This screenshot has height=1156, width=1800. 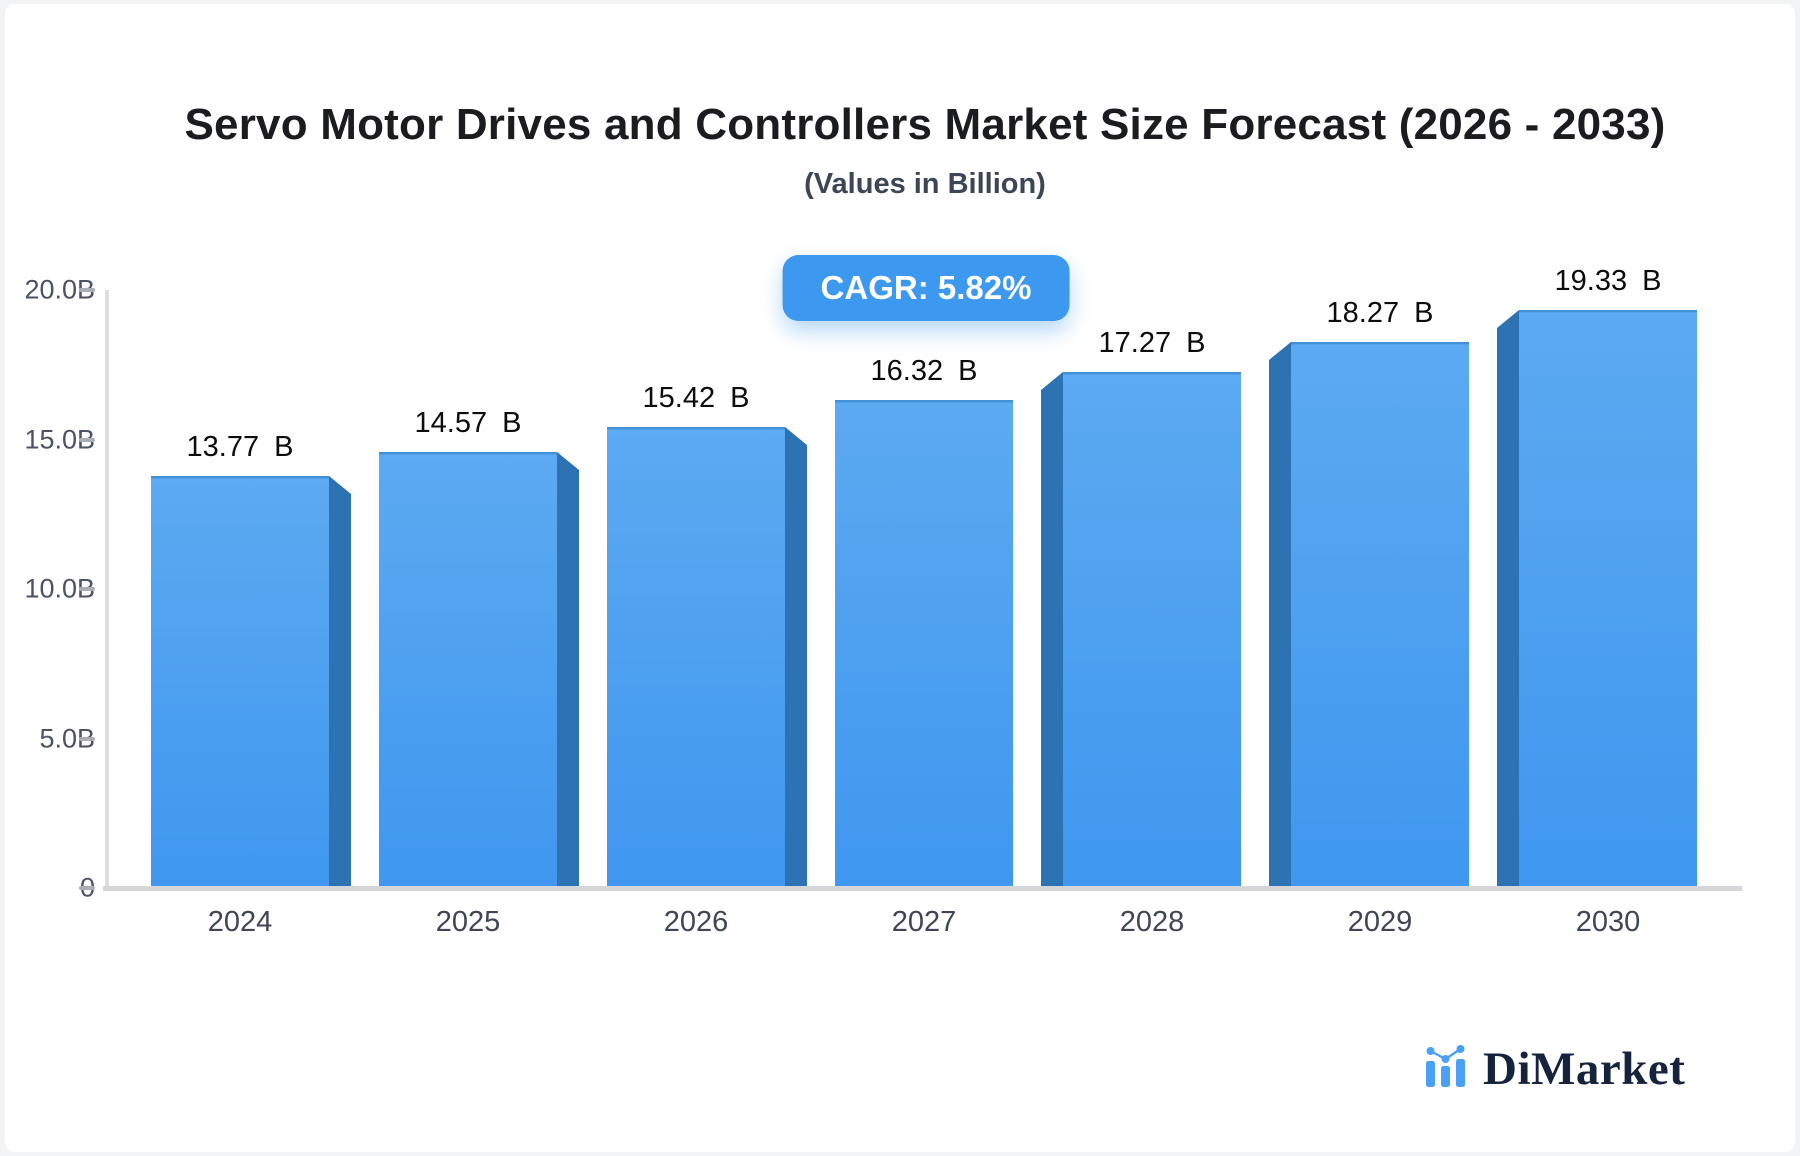 I want to click on bar-value-label: 13.77 B, so click(x=240, y=447).